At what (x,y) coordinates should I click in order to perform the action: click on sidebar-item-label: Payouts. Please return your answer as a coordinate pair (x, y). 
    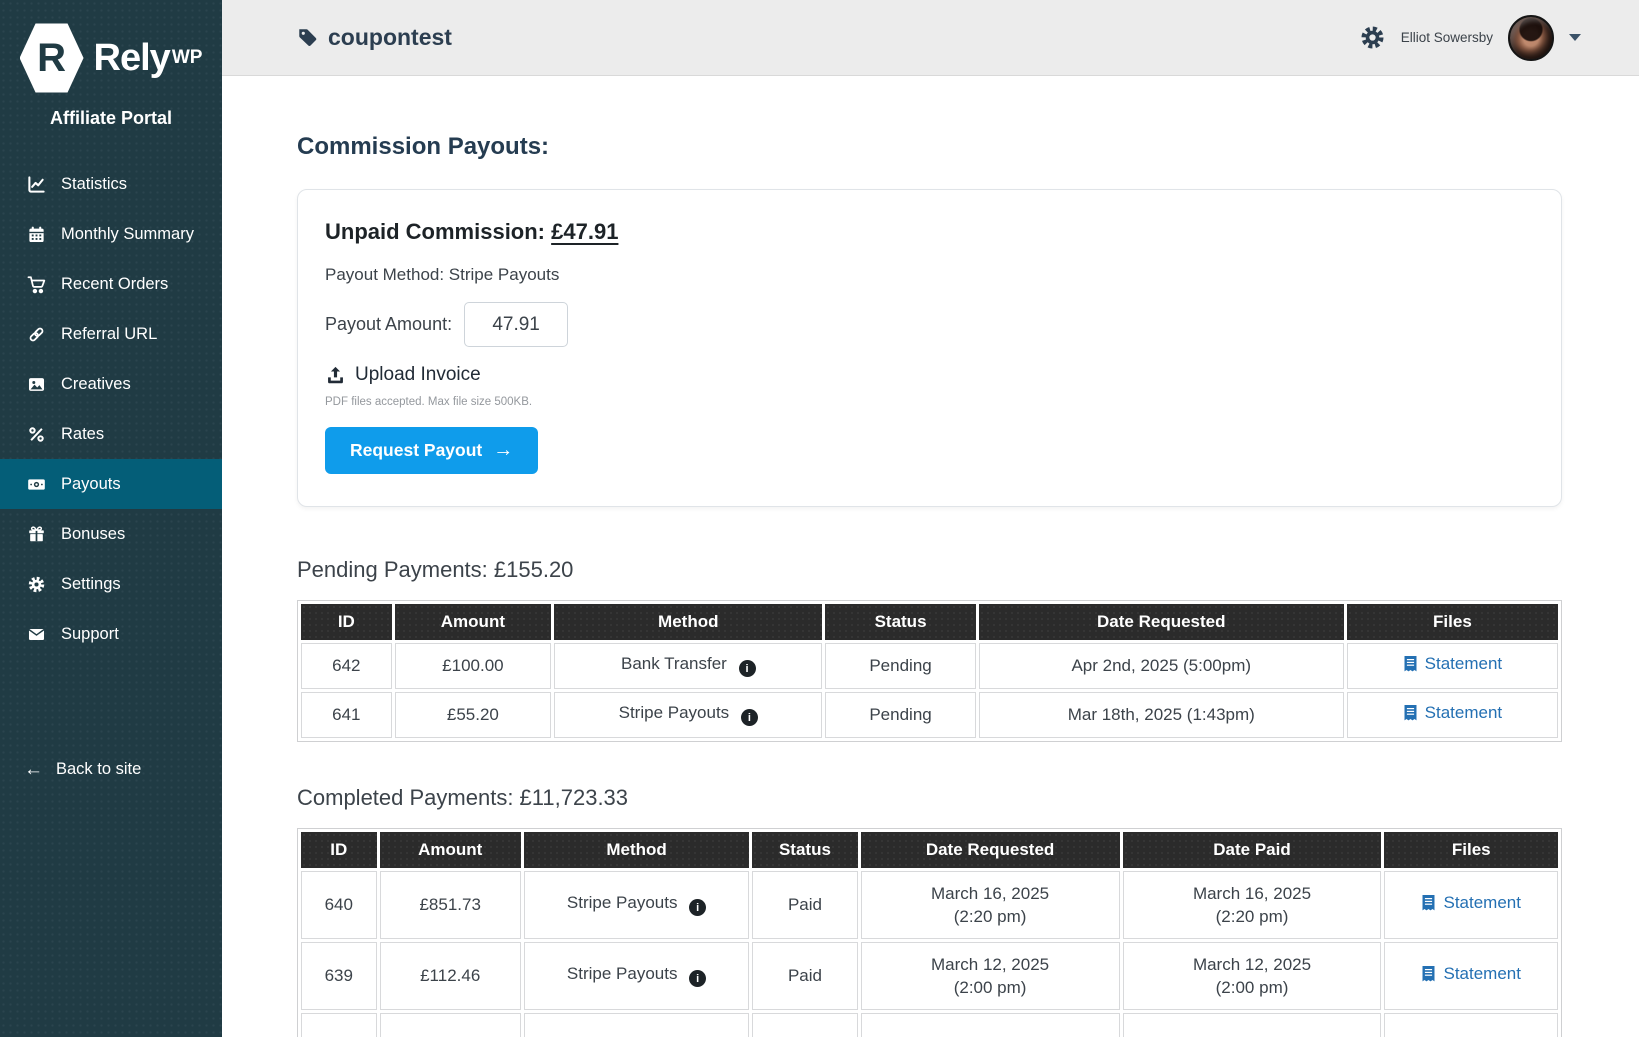
    Looking at the image, I should click on (91, 483).